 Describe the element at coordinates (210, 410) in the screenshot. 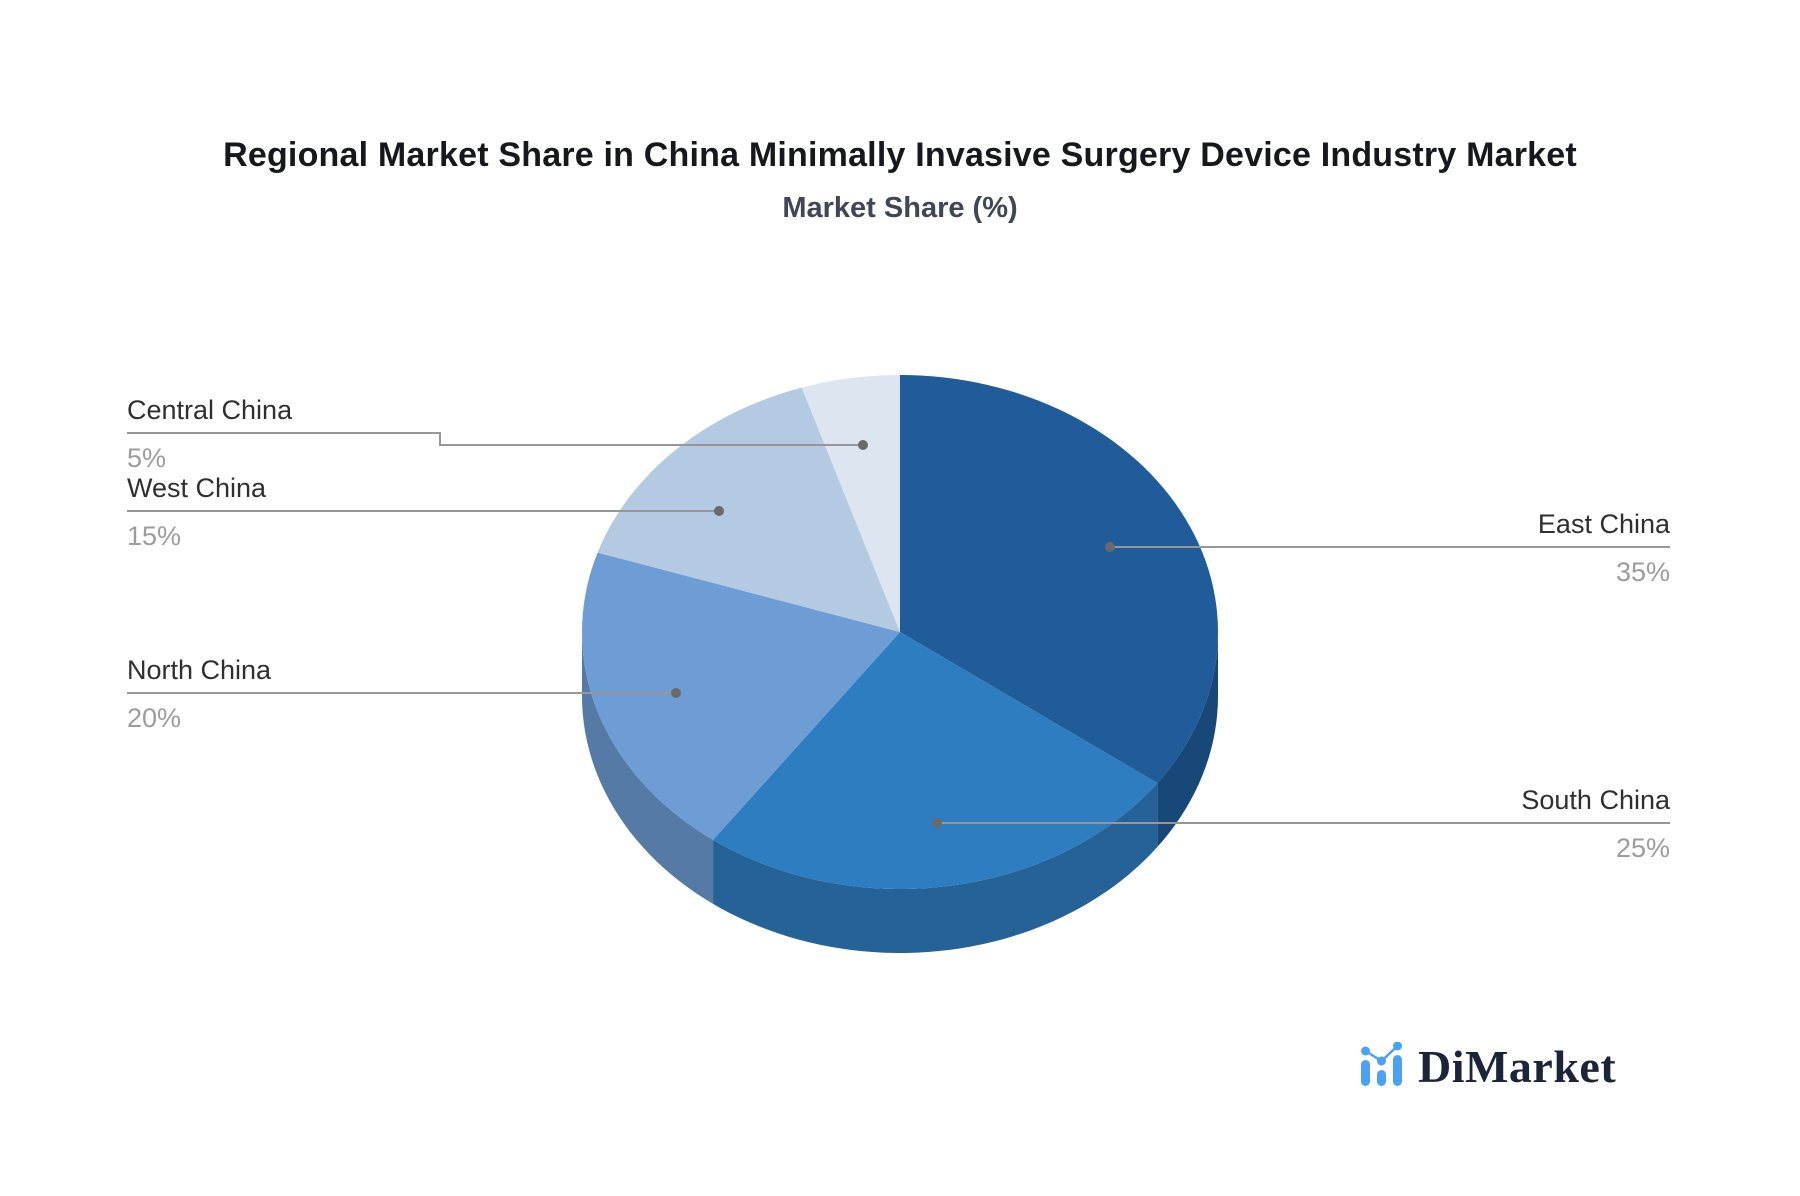

I see `slice-name: Central China` at that location.